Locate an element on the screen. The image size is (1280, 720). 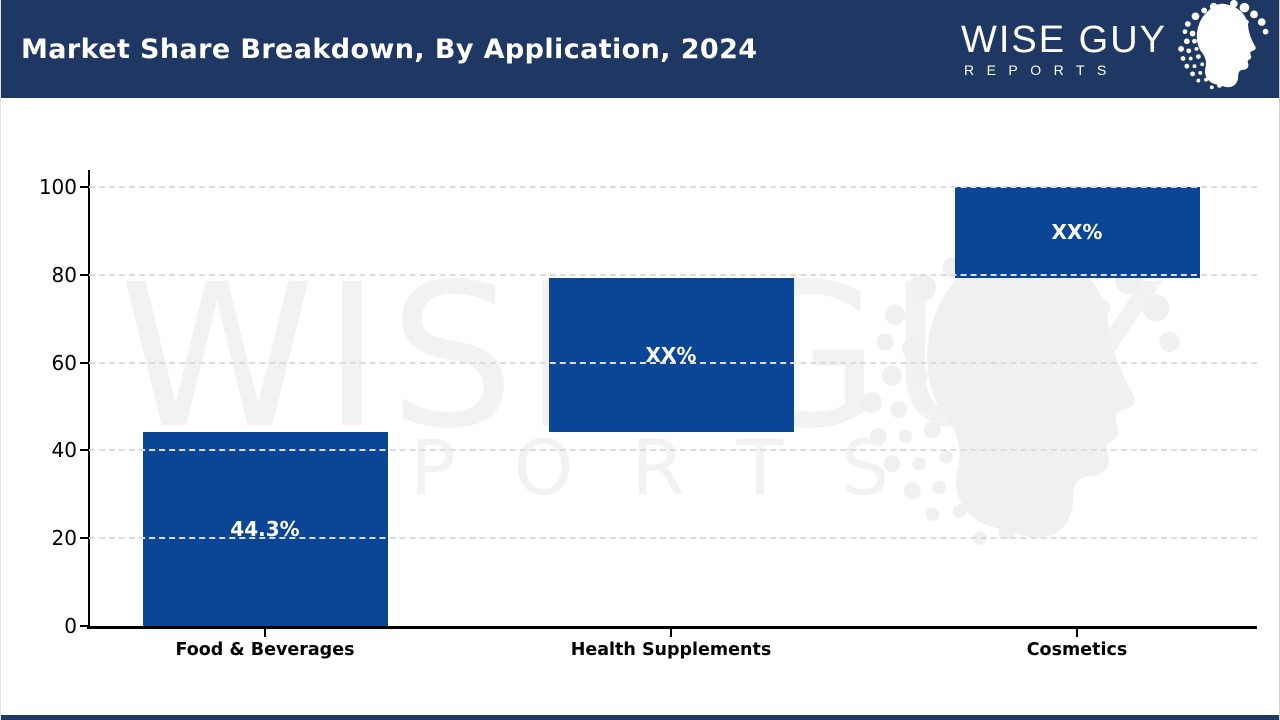
bar-label: 44.3% is located at coordinates (265, 528).